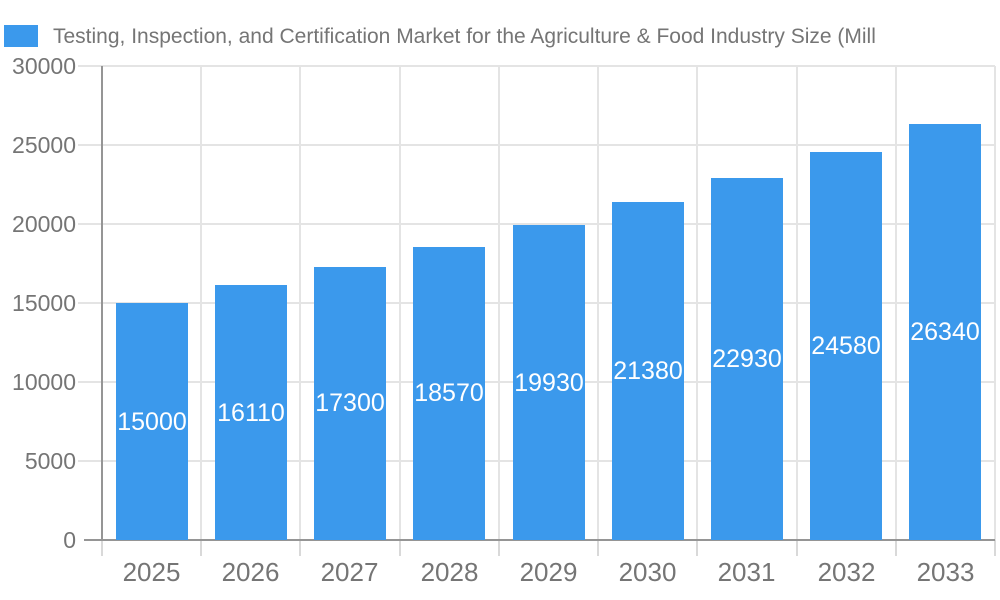 This screenshot has width=1000, height=600. Describe the element at coordinates (539, 540) in the screenshot. I see `x-axis-line` at that location.